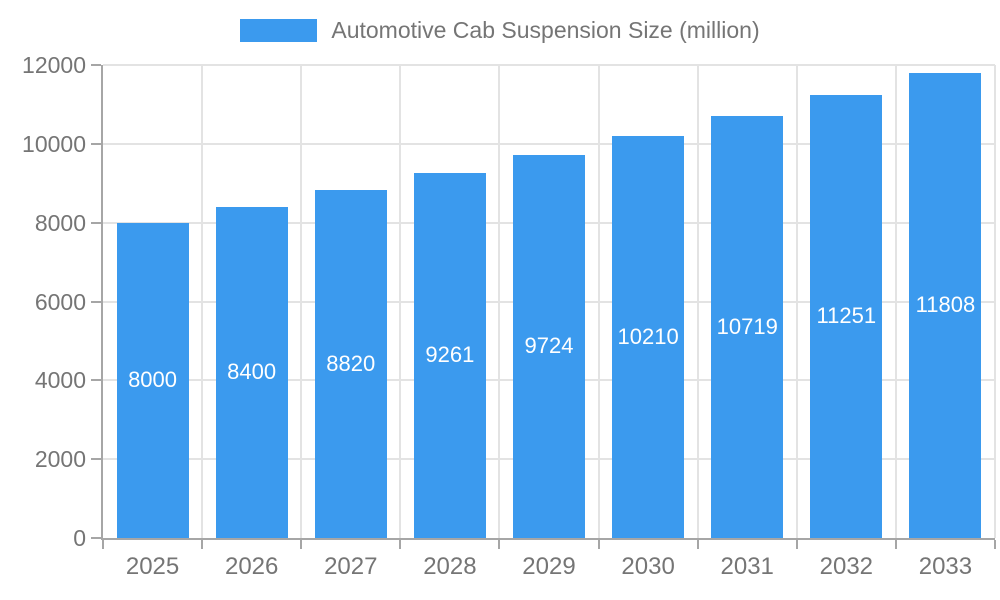  What do you see at coordinates (945, 566) in the screenshot?
I see `x-axis-label: 2033` at bounding box center [945, 566].